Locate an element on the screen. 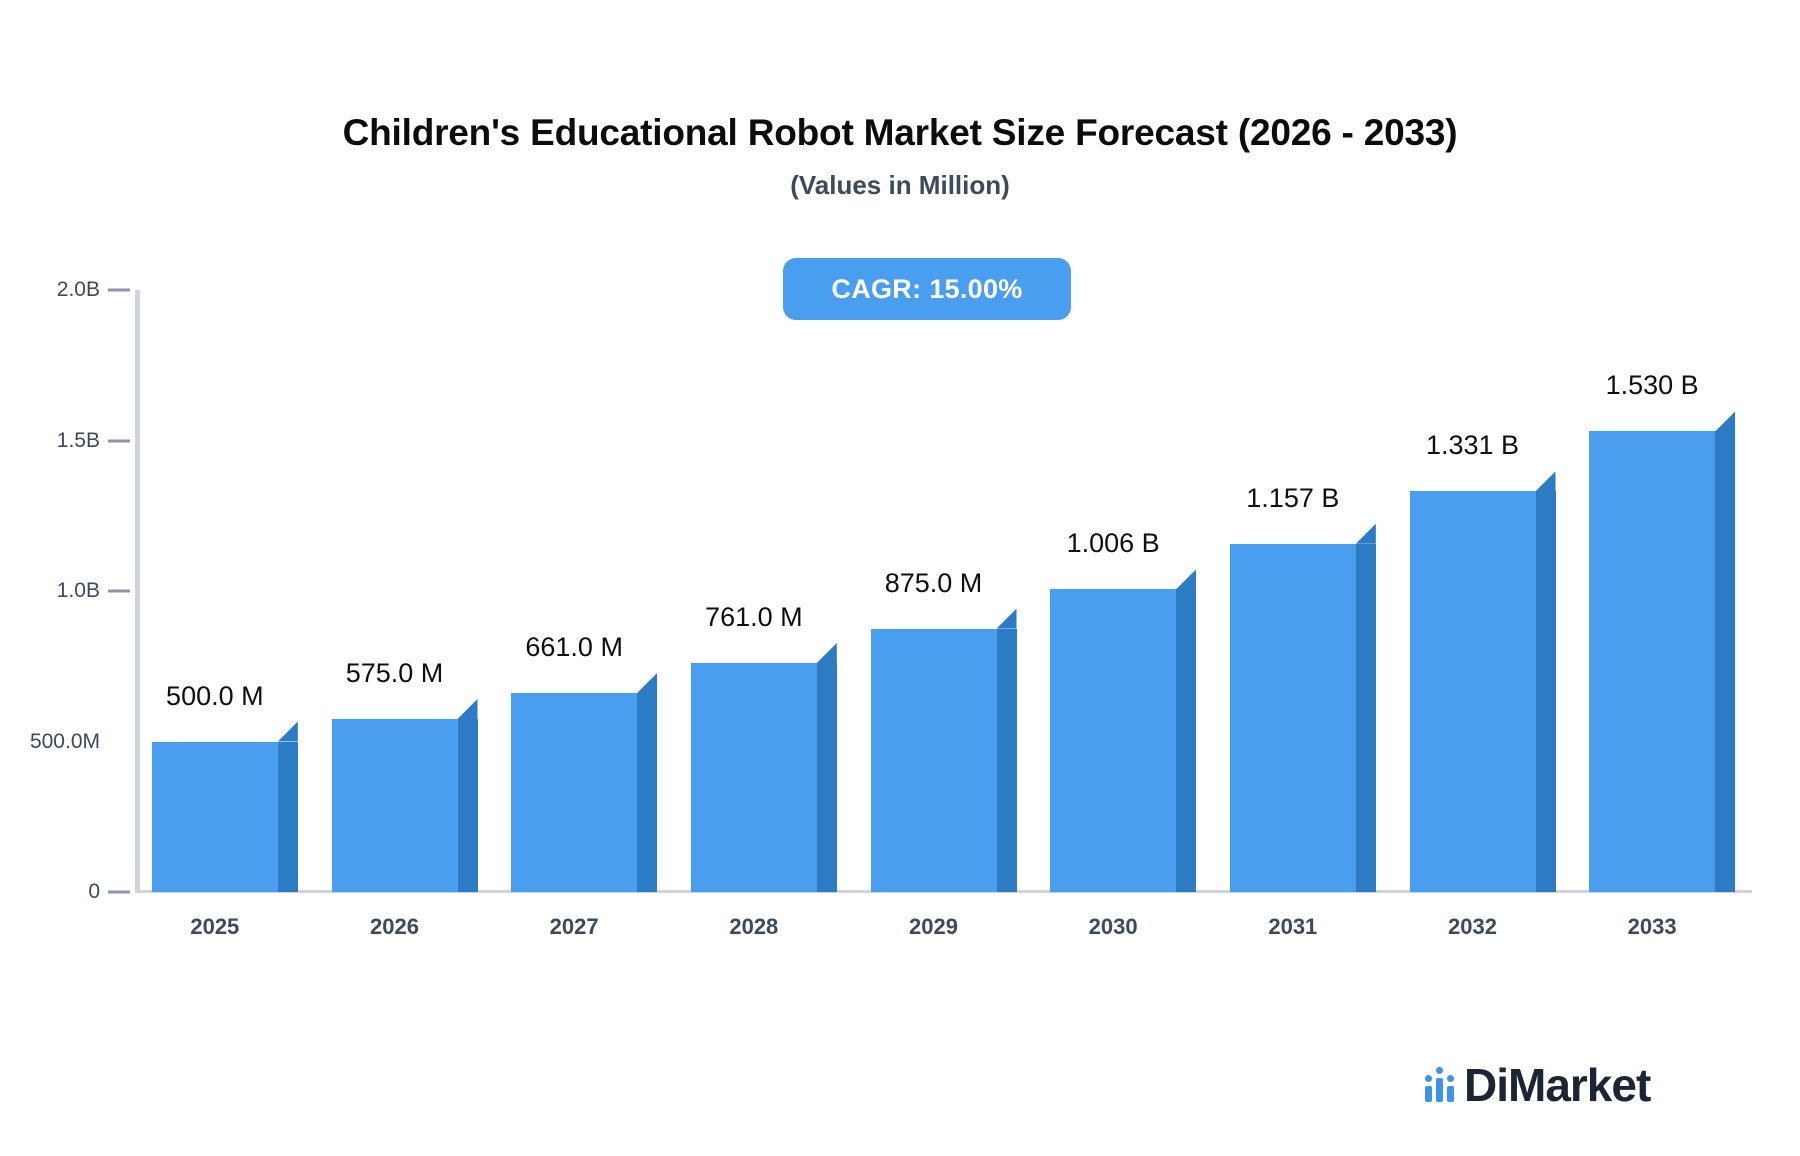 The width and height of the screenshot is (1800, 1156). bar-value-label: 575.0 M is located at coordinates (394, 672).